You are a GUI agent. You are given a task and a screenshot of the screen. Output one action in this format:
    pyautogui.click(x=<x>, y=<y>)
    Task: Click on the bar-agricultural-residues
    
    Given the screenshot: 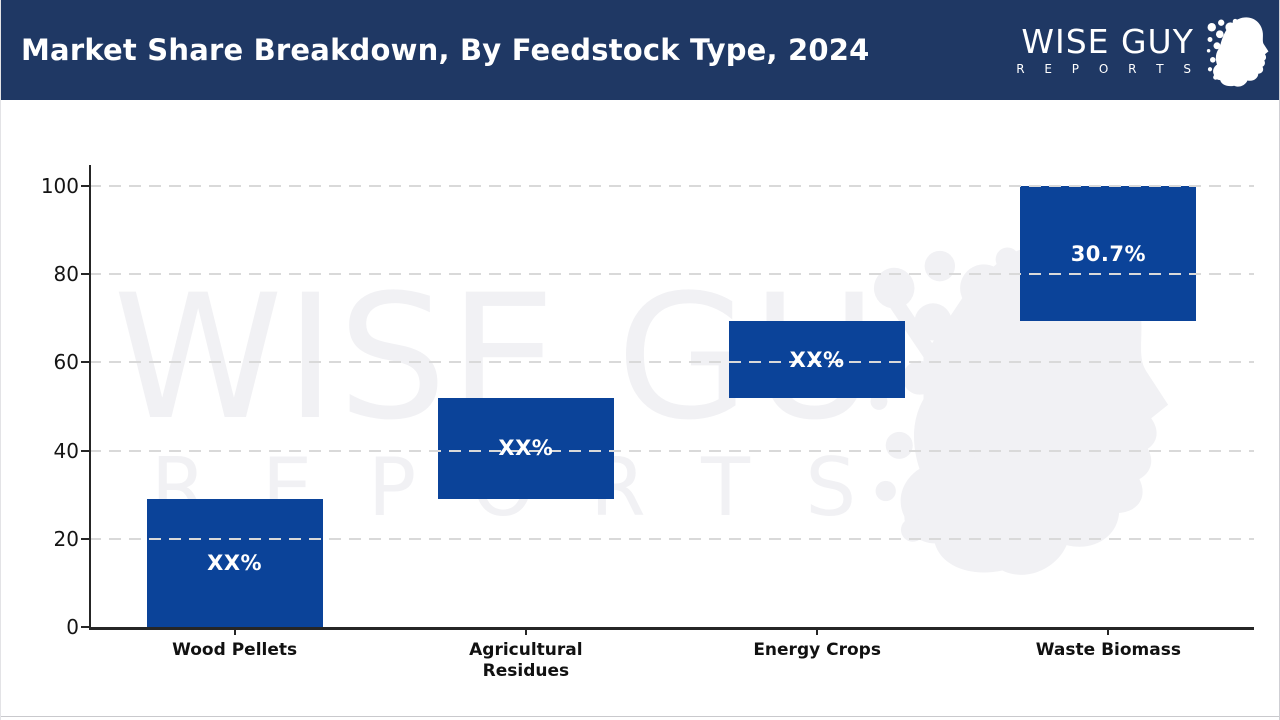 What is the action you would take?
    pyautogui.click(x=525, y=448)
    